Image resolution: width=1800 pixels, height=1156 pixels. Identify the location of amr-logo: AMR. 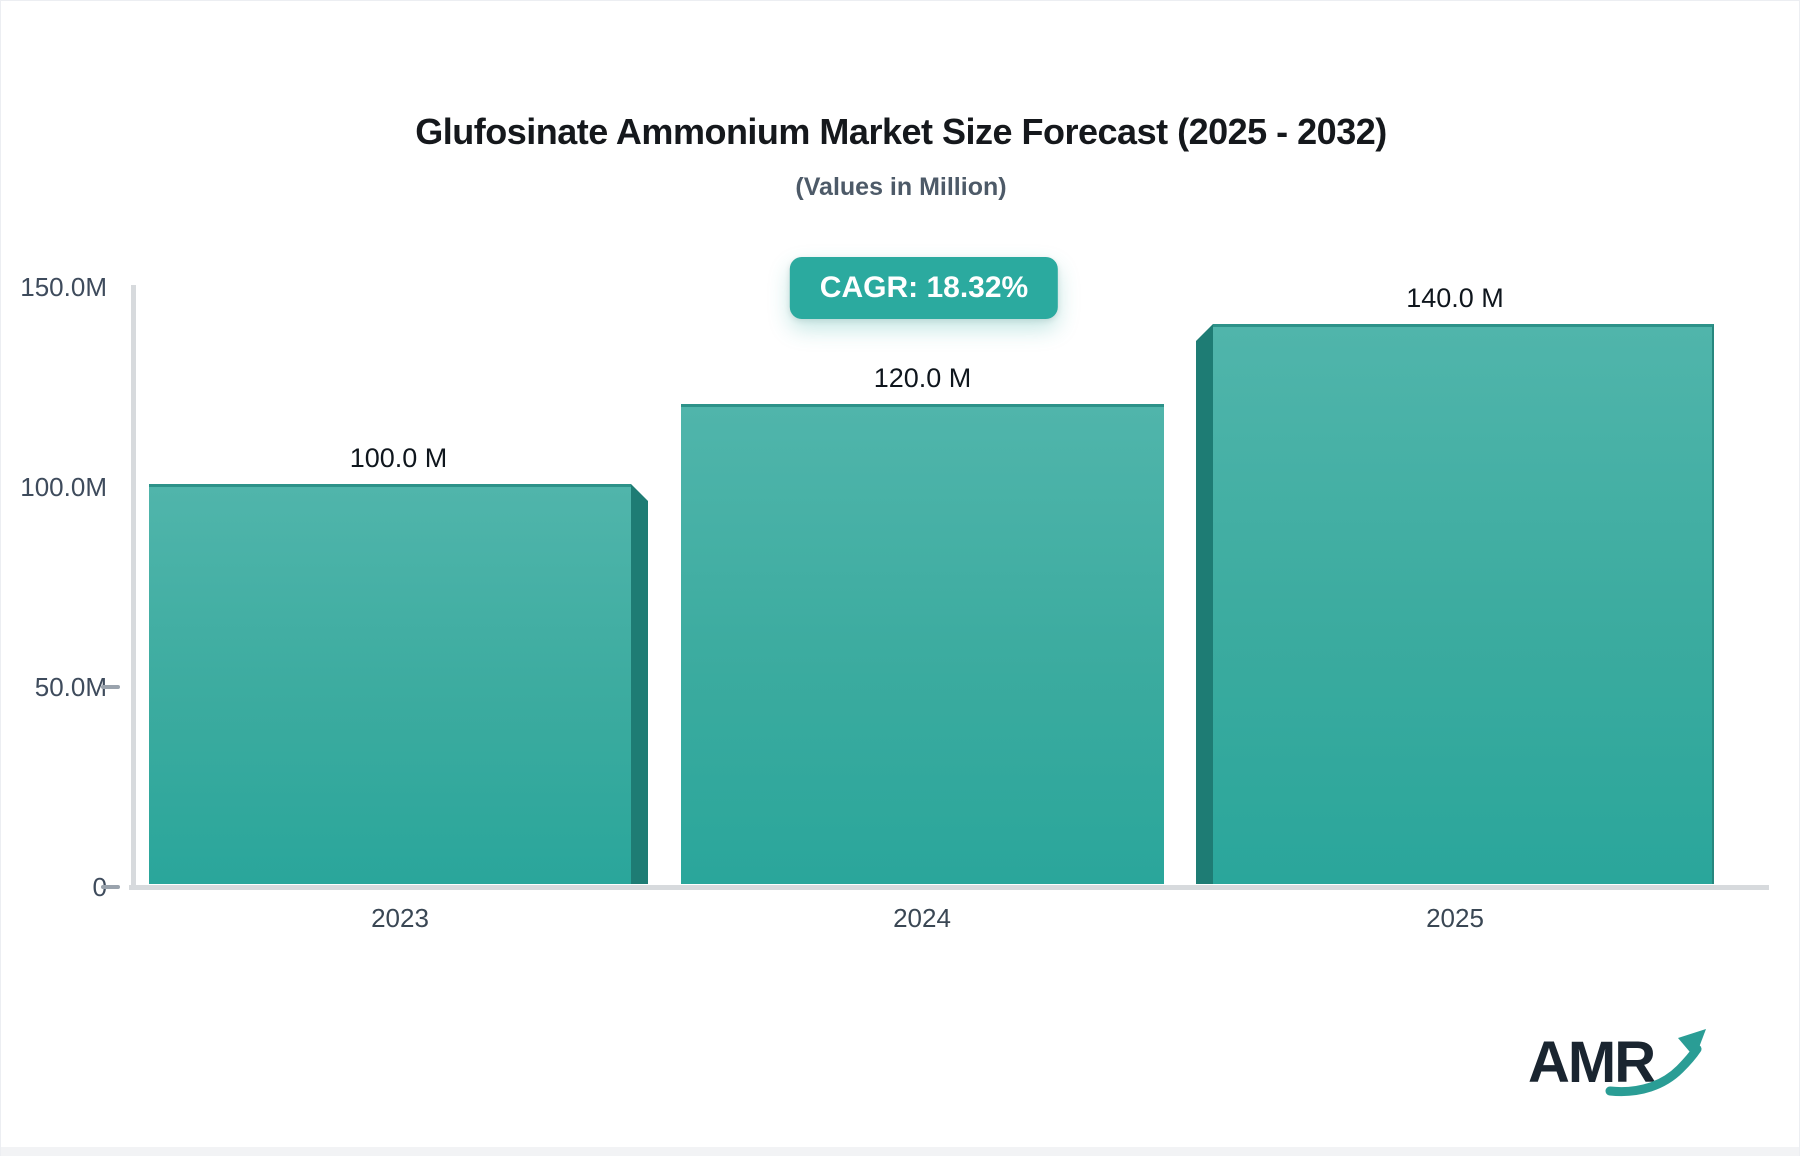
(1623, 1069).